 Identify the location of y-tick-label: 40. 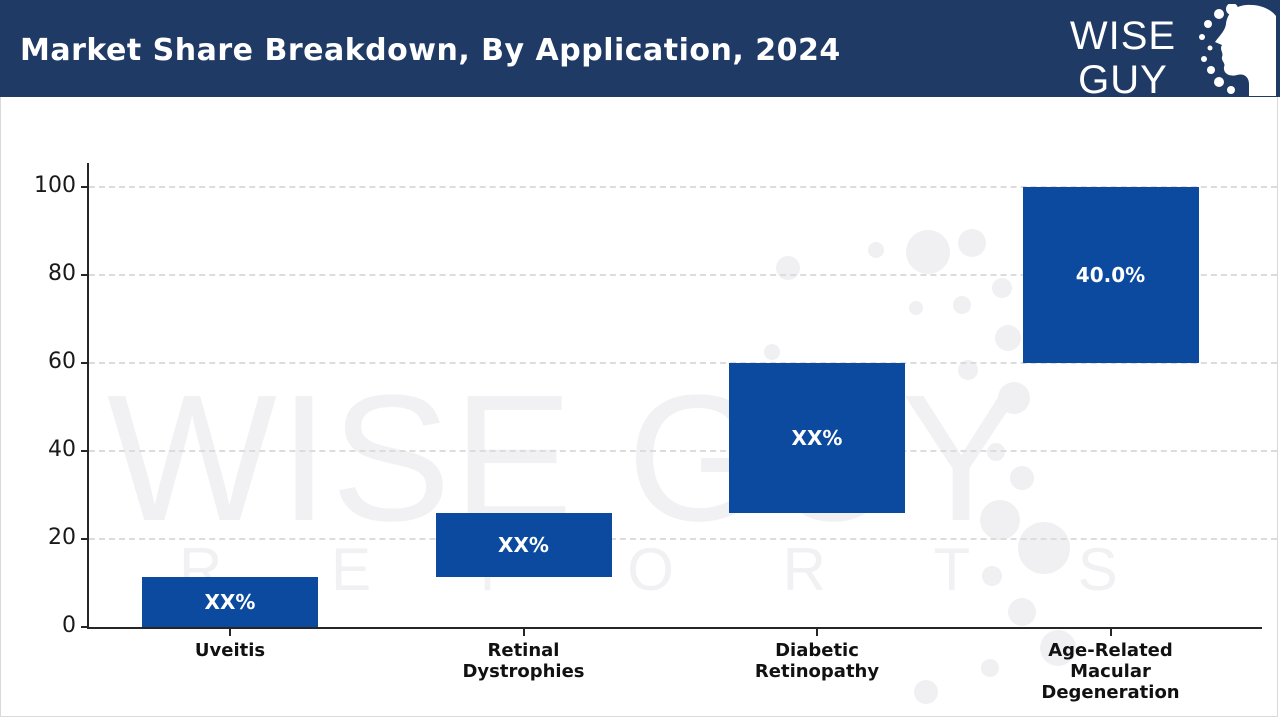
(62, 449).